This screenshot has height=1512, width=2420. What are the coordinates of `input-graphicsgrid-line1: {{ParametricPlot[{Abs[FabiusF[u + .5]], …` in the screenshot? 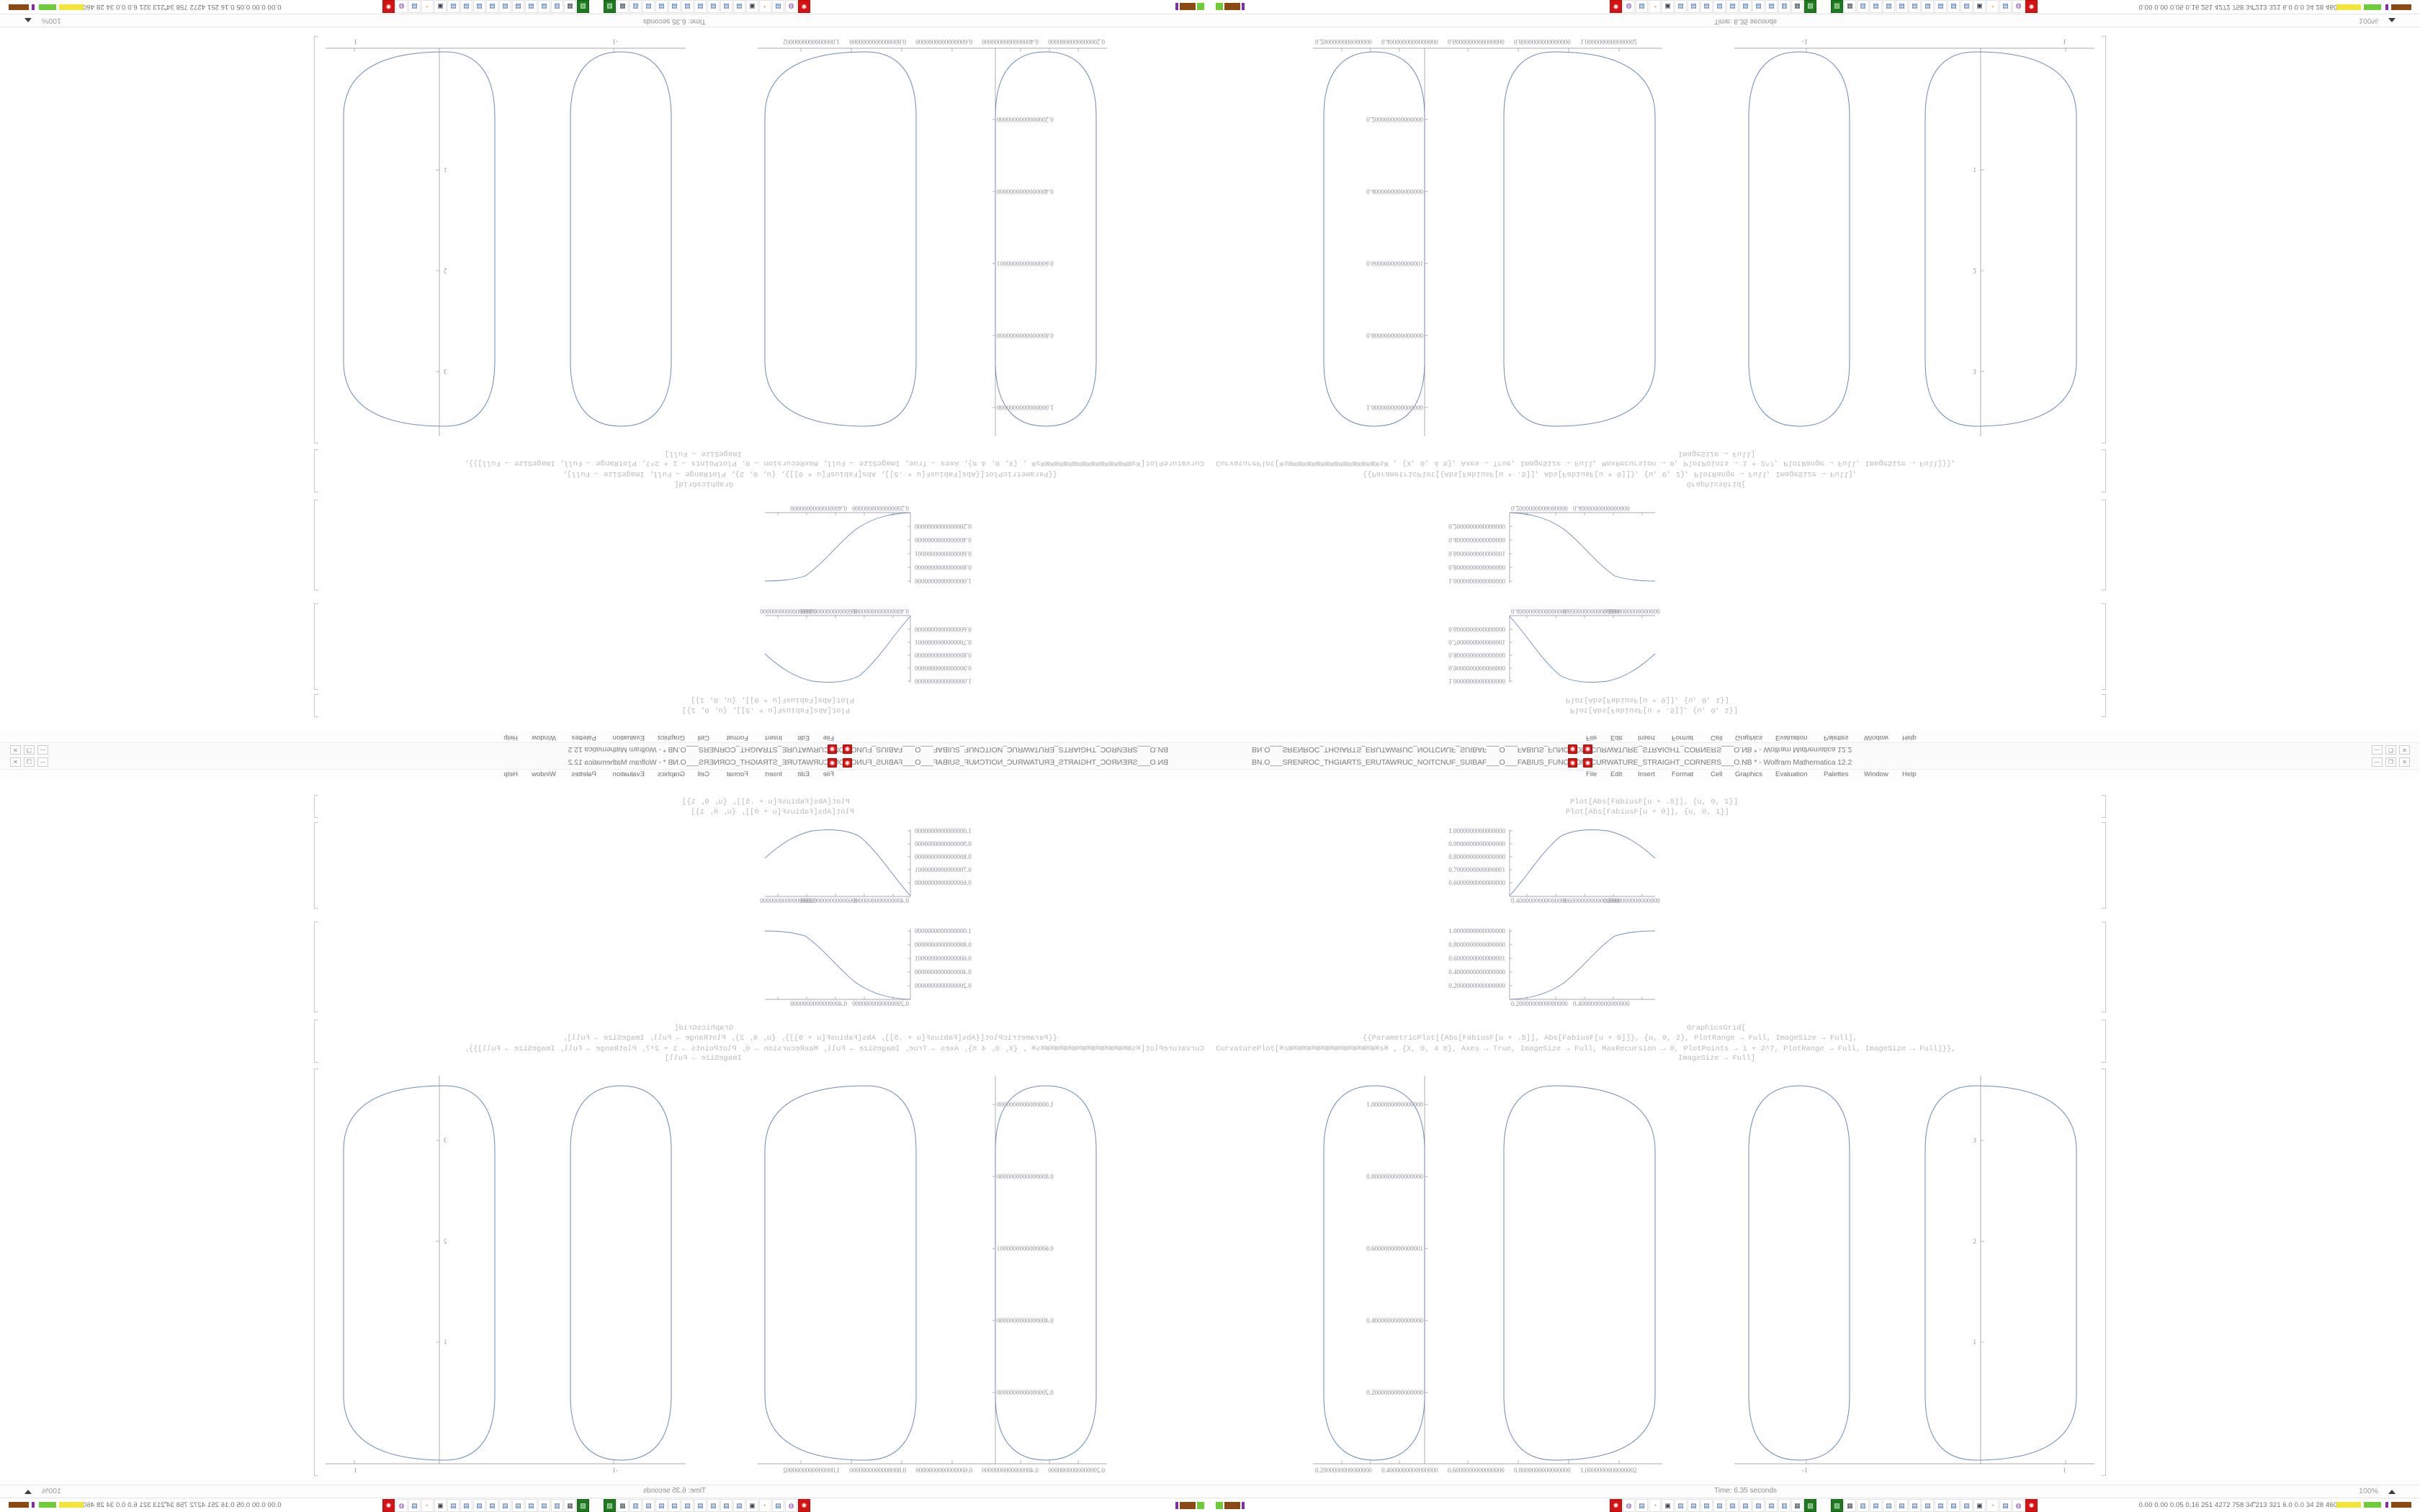 It's located at (1610, 1038).